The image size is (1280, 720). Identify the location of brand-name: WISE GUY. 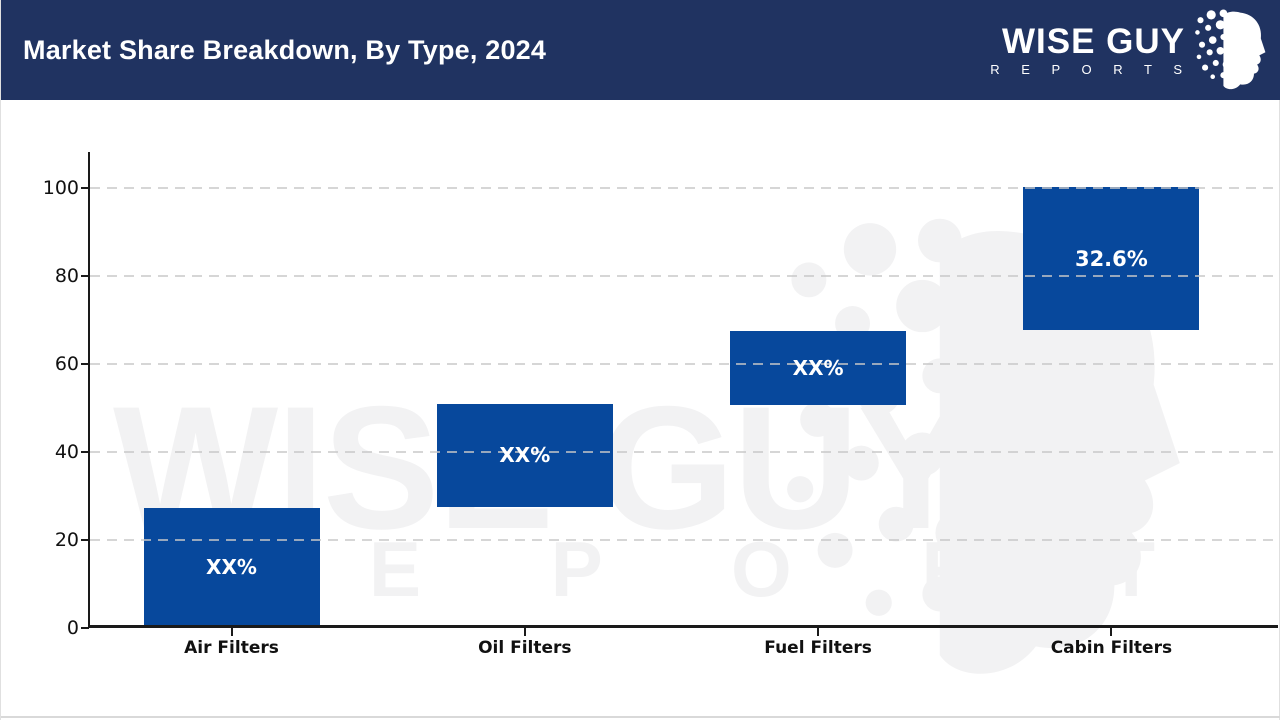
(1093, 41).